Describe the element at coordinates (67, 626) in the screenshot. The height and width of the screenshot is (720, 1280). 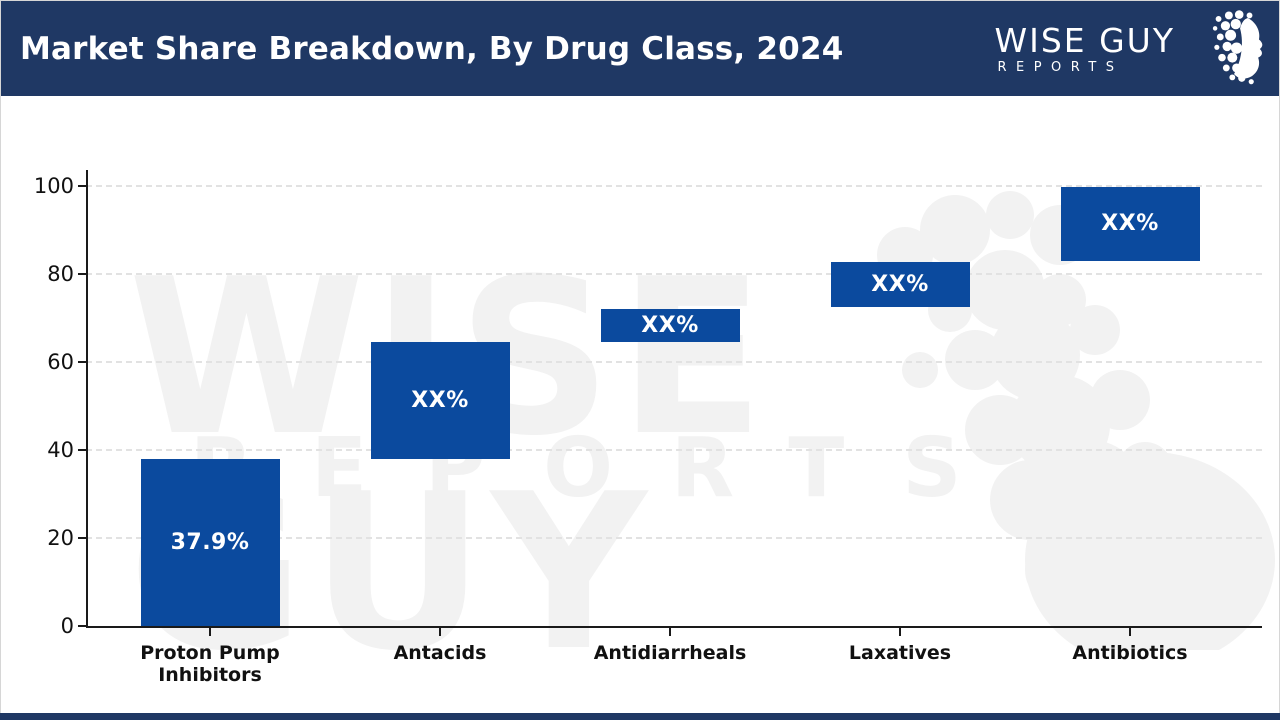
I see `y-axis-tick-label: 0` at that location.